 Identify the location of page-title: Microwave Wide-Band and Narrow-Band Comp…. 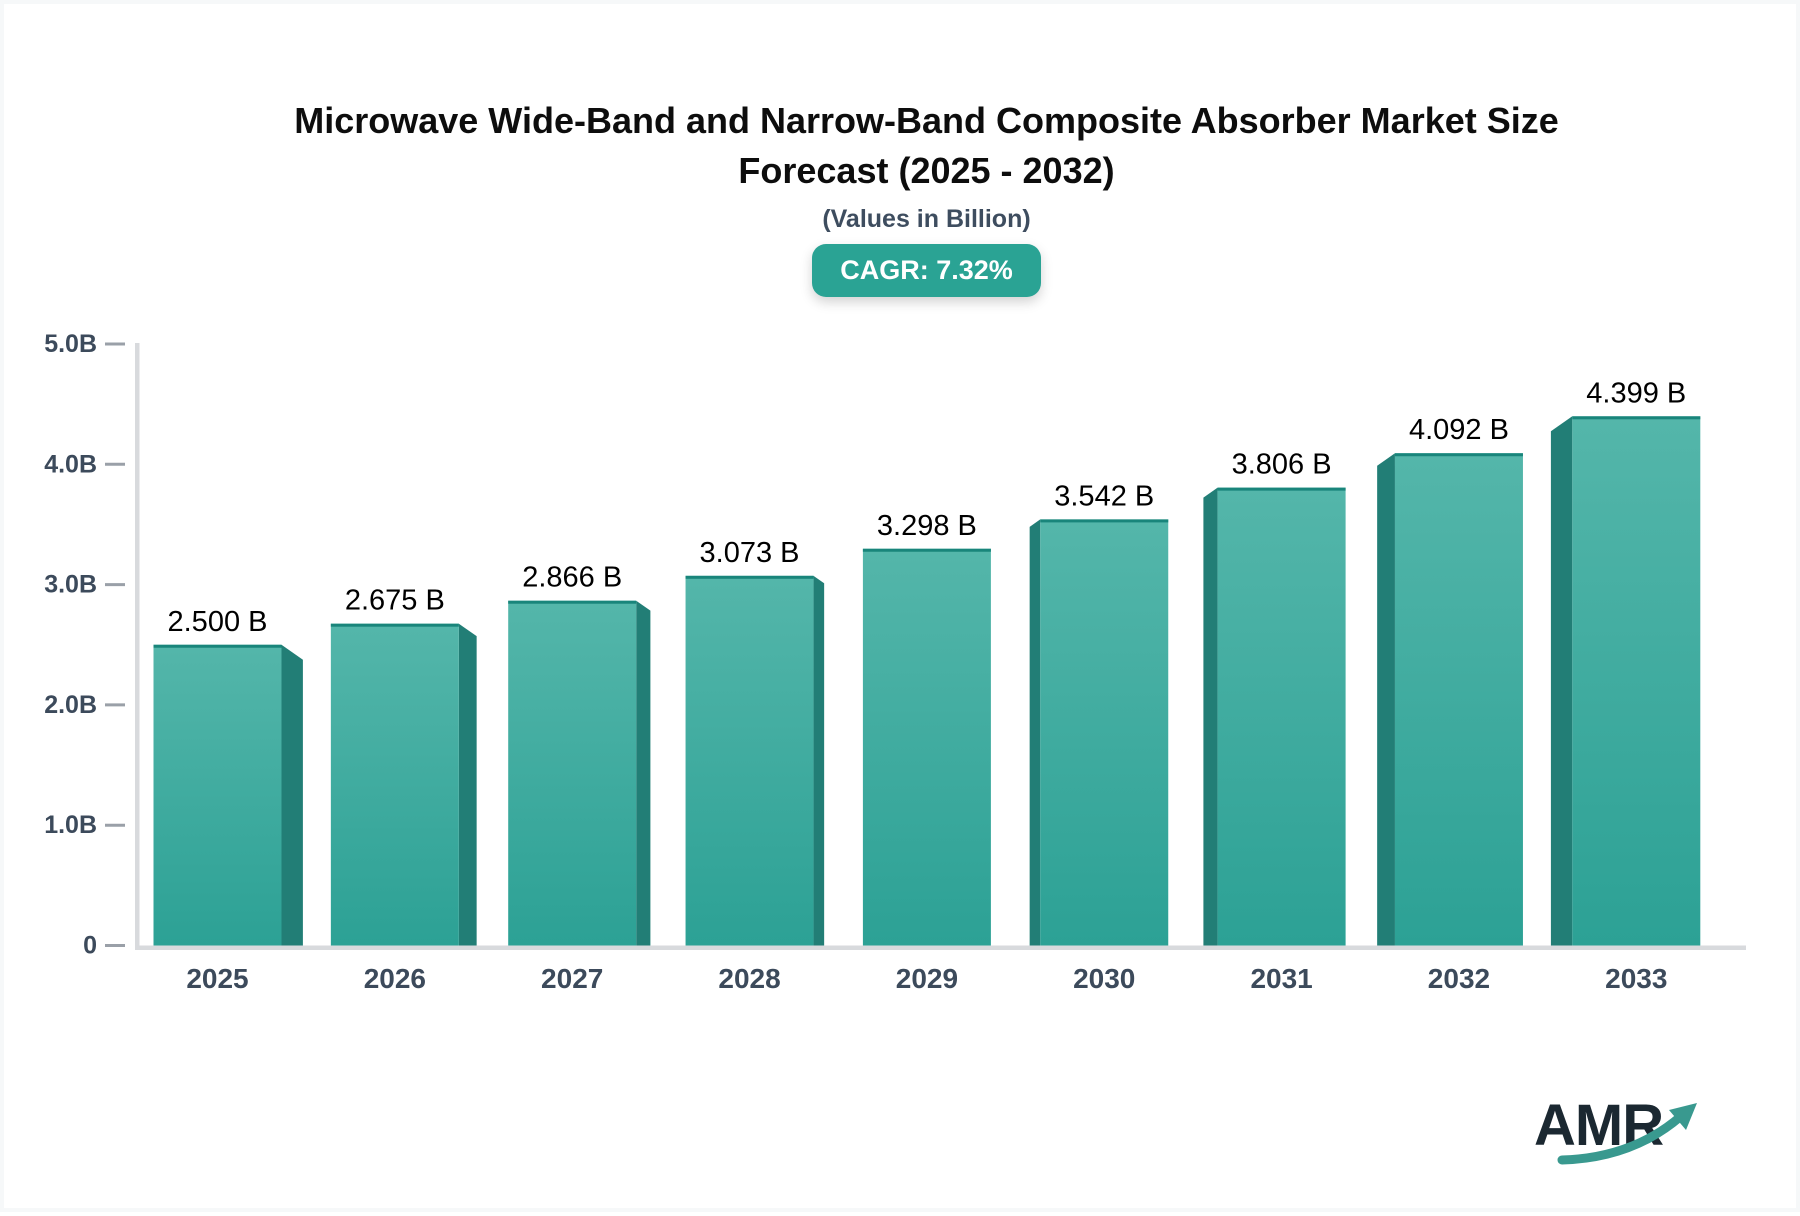
(926, 146).